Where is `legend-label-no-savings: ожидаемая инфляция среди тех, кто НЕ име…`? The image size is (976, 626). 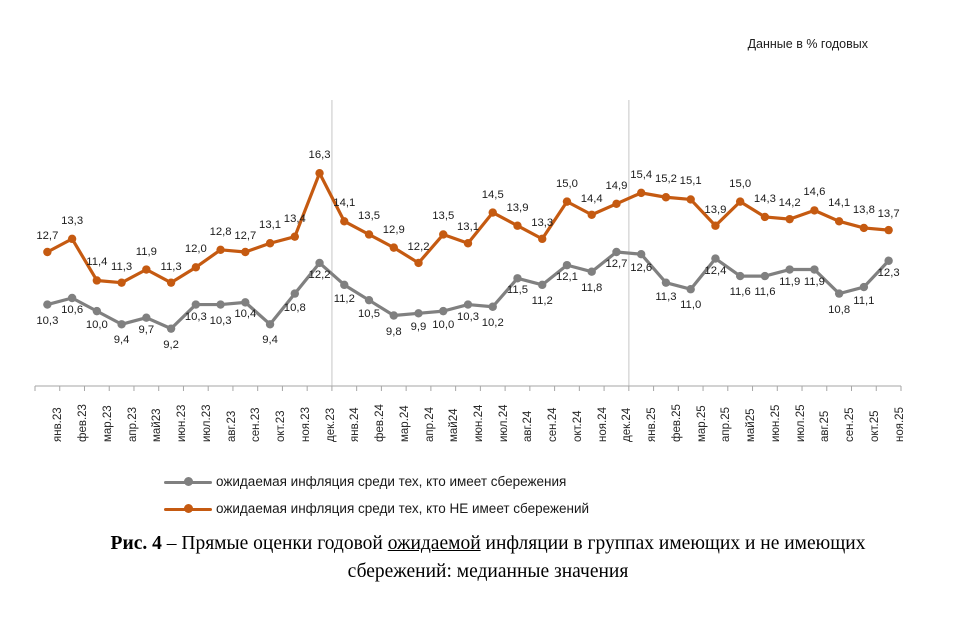 legend-label-no-savings: ожидаемая инфляция среди тех, кто НЕ име… is located at coordinates (403, 508).